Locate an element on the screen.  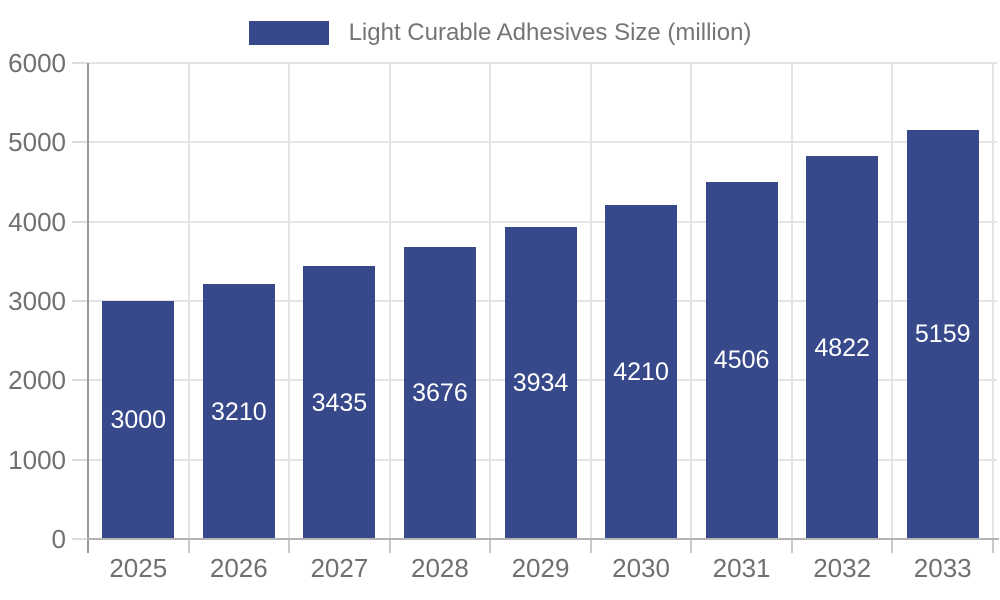
legend-swatch is located at coordinates (288, 33).